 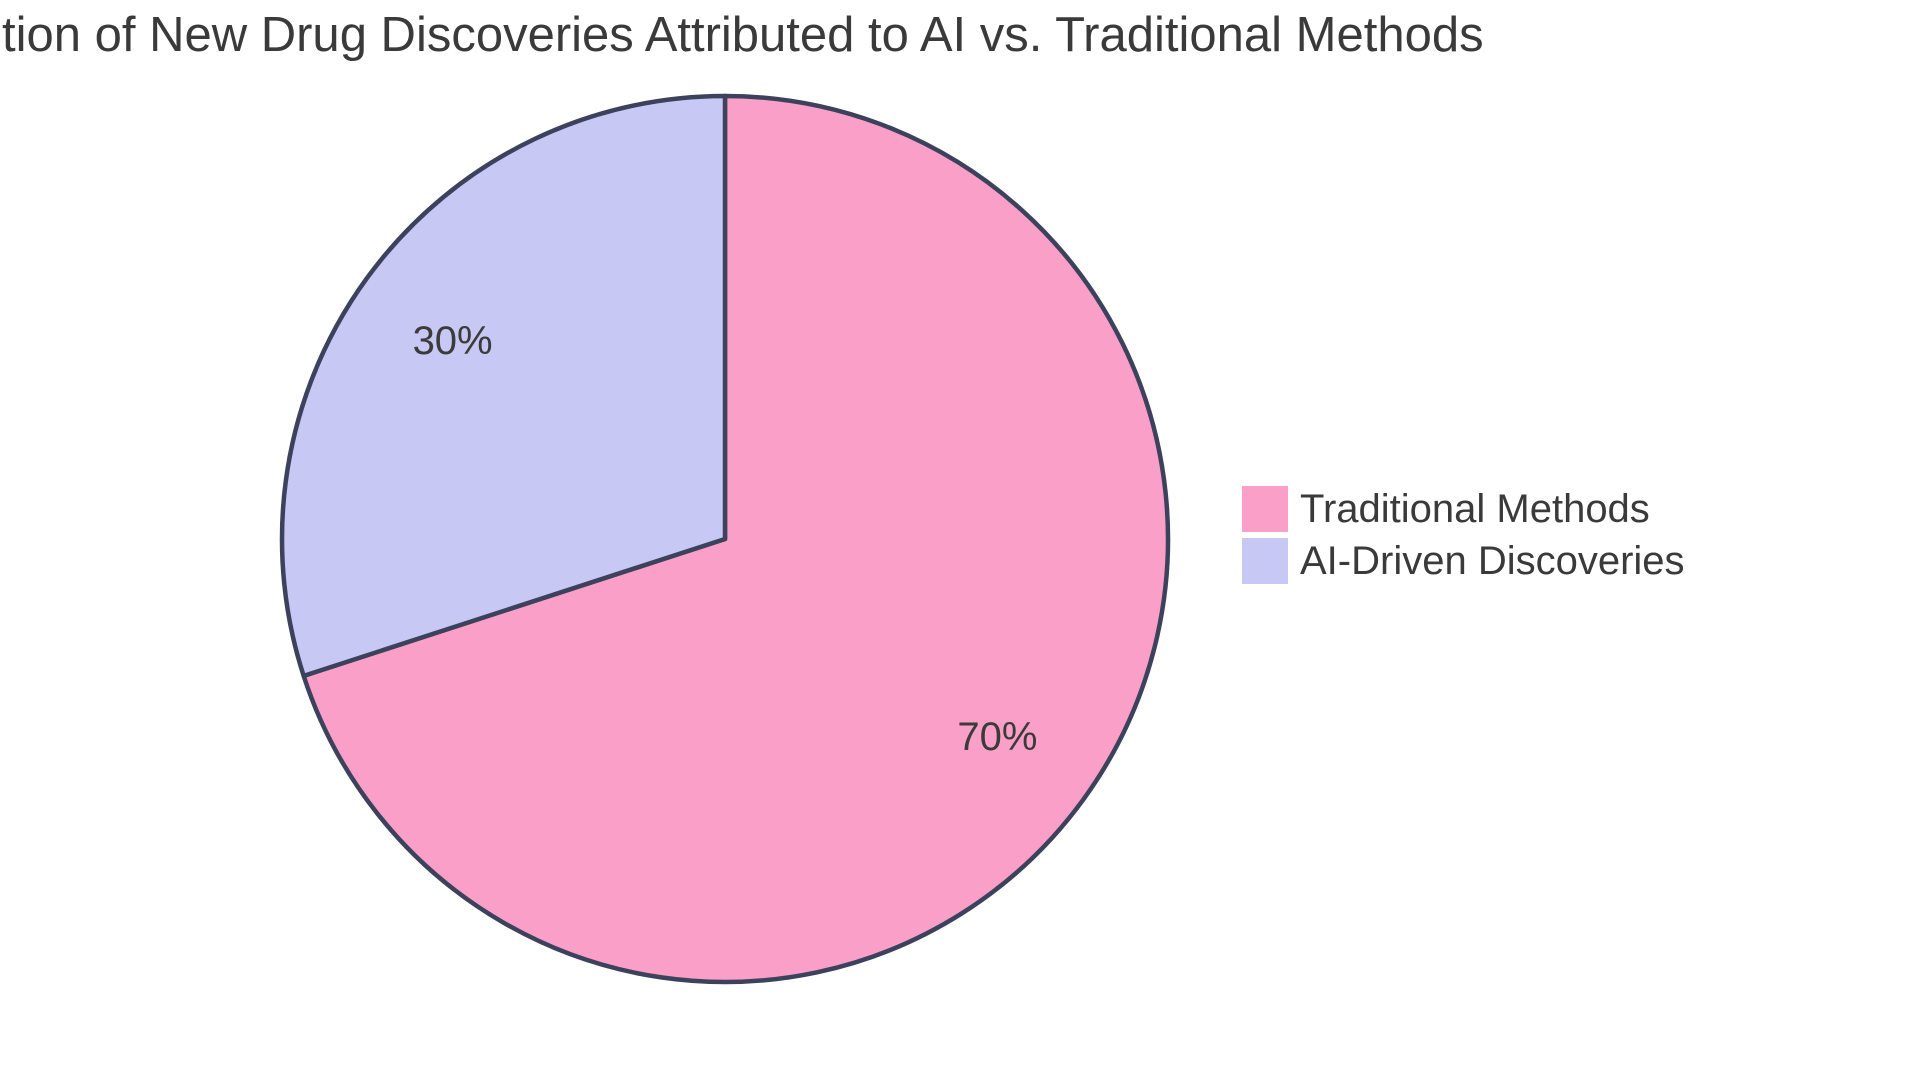 I want to click on pie-slice-ai-driven-discoveries, so click(x=503, y=386).